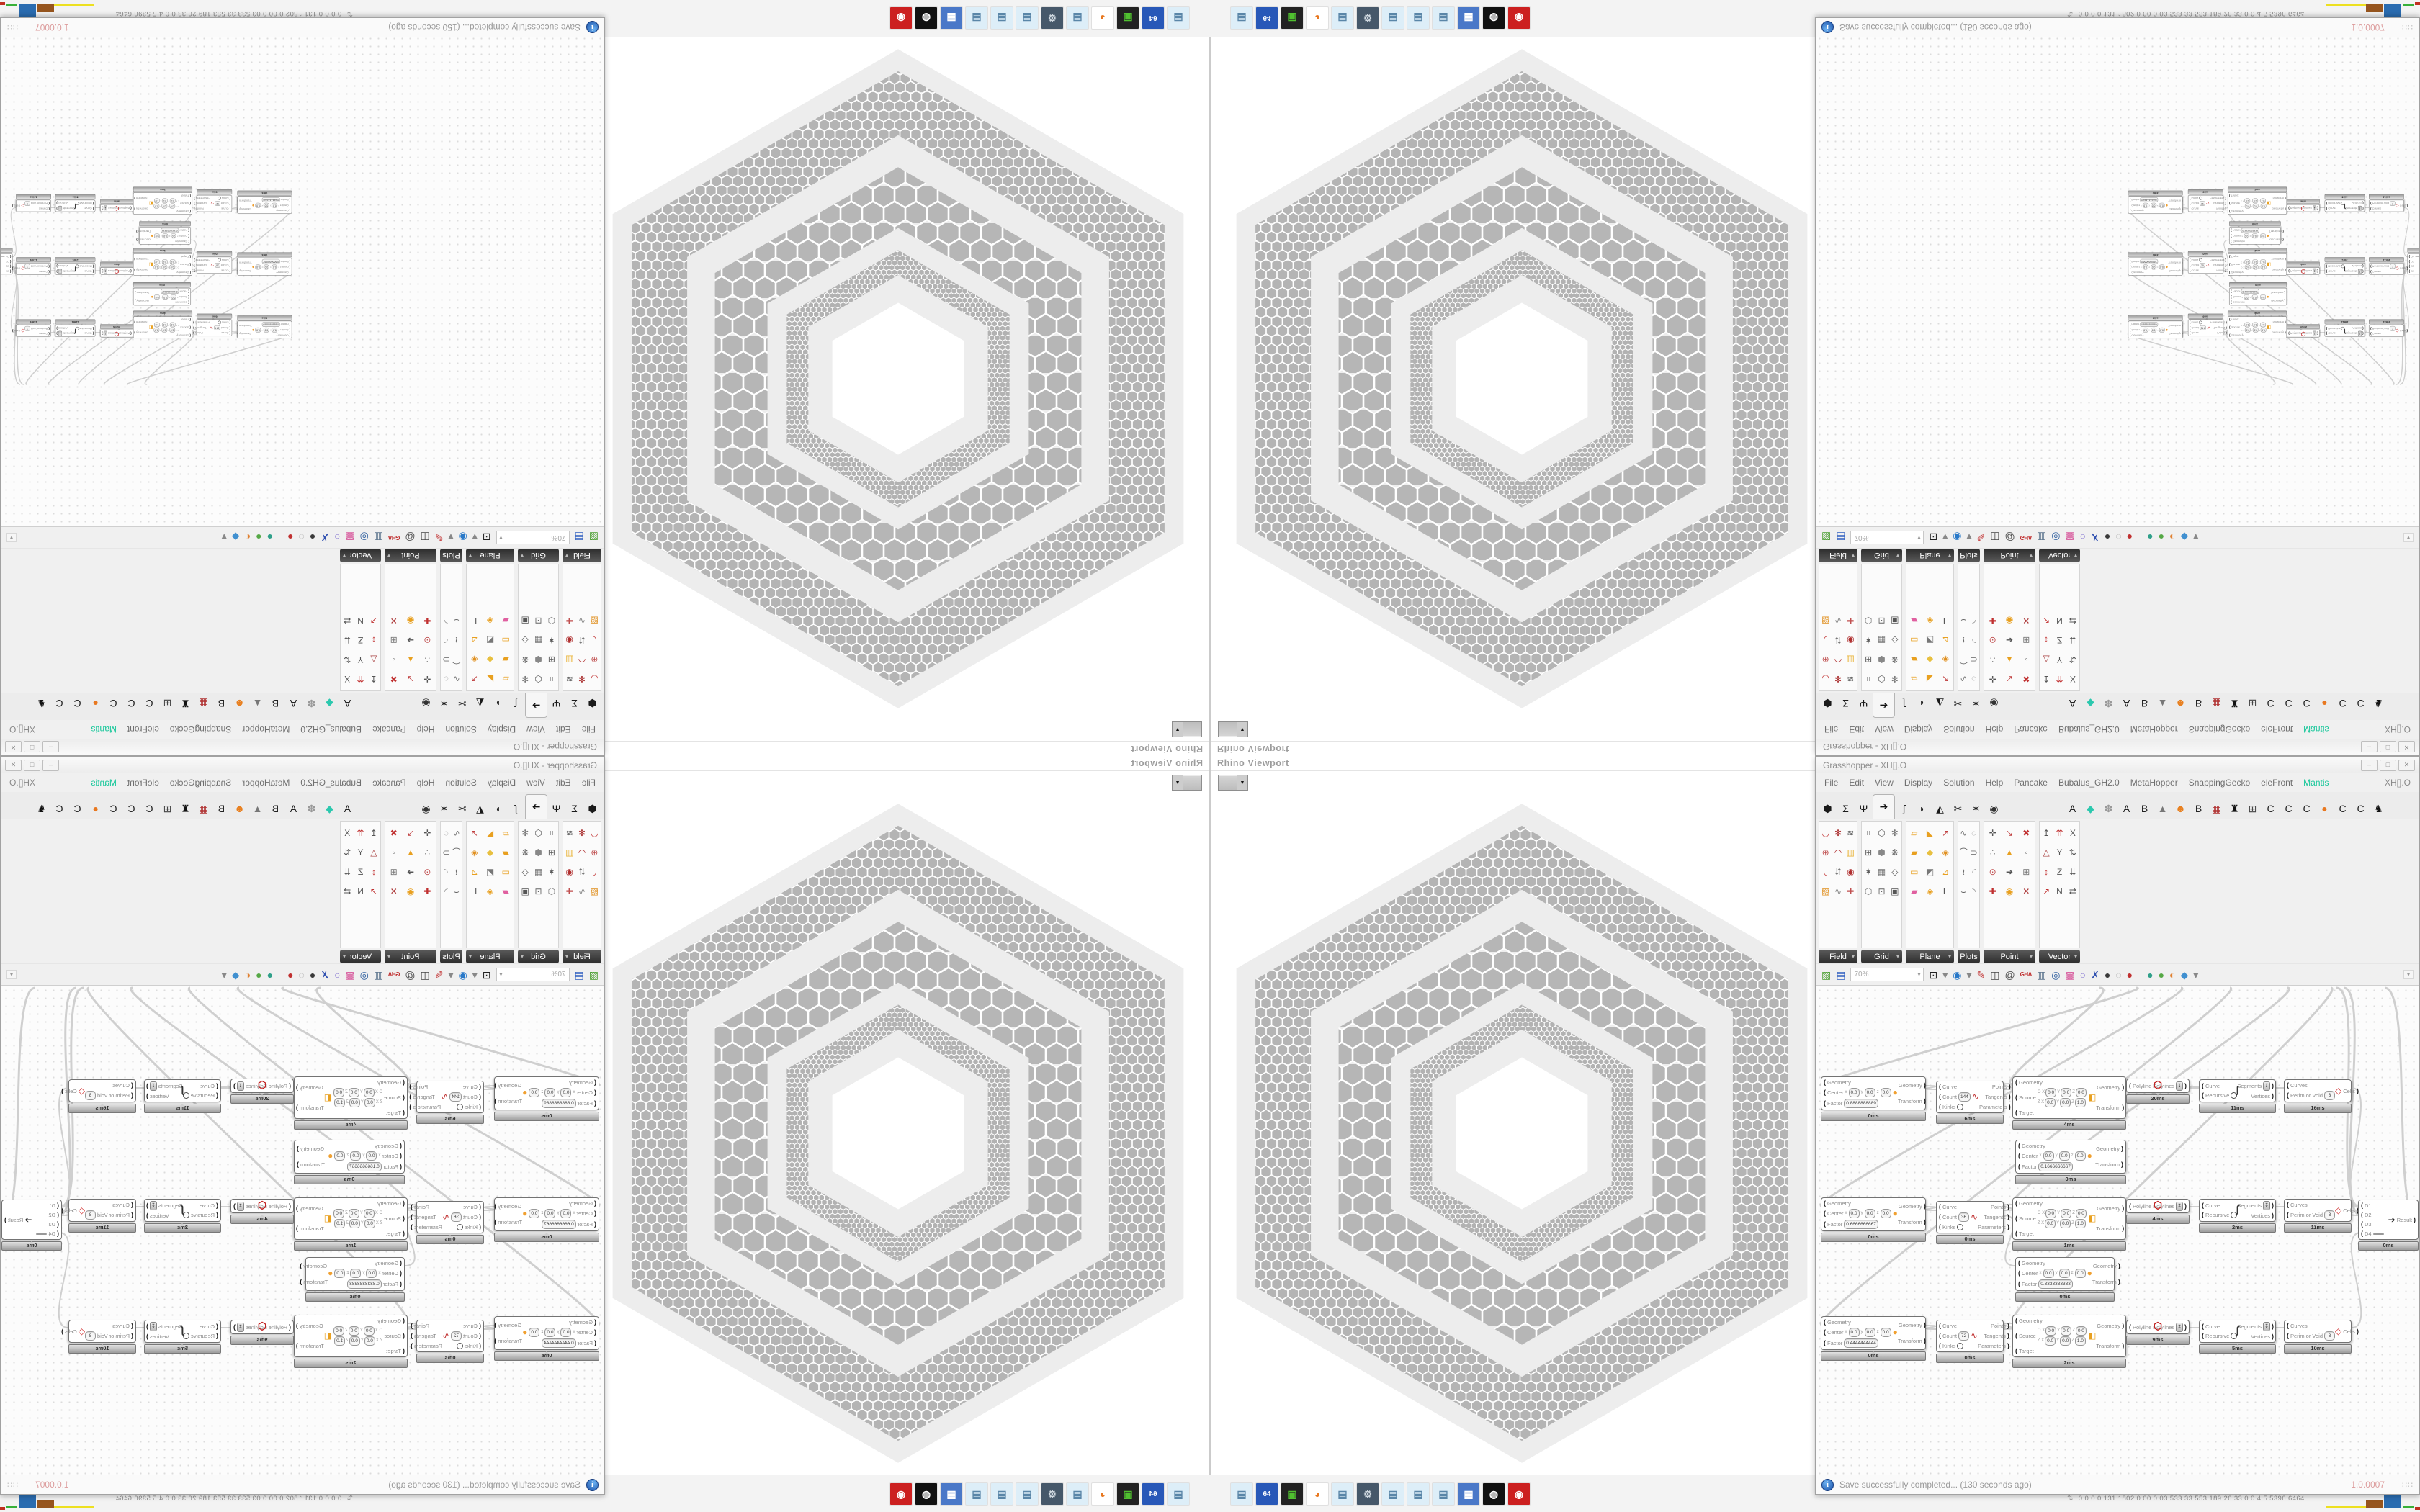 The image size is (2420, 1512). What do you see at coordinates (525, 871) in the screenshot?
I see `component-icon: ◇` at bounding box center [525, 871].